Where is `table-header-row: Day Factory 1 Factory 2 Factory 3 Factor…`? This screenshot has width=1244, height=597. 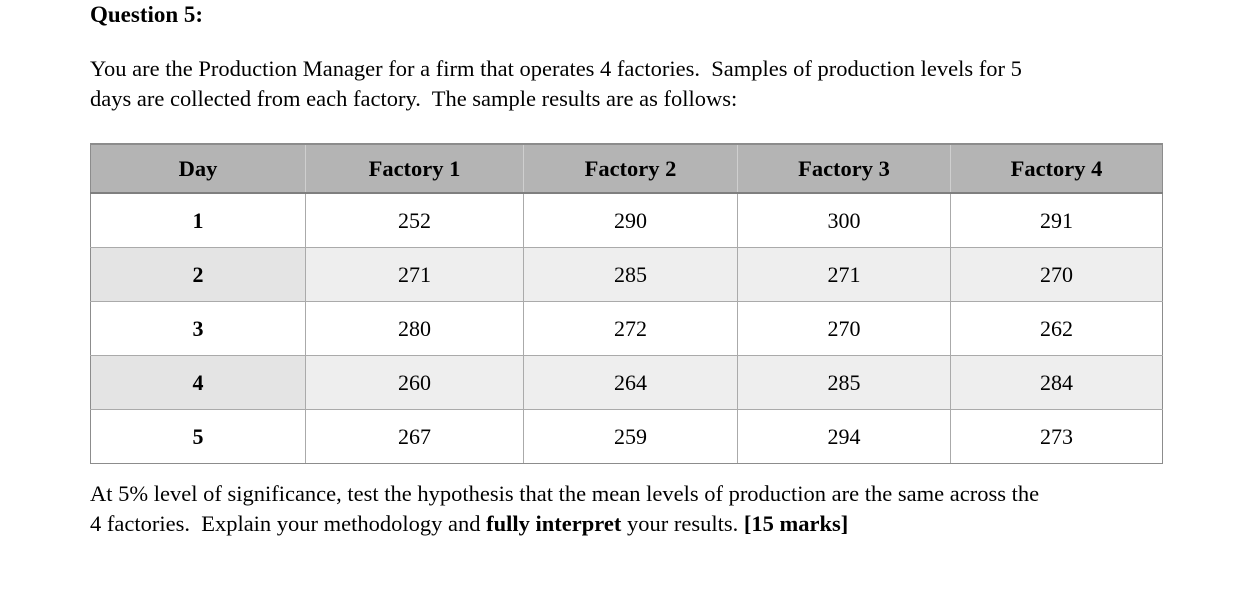
table-header-row: Day Factory 1 Factory 2 Factory 3 Factor… is located at coordinates (626, 168).